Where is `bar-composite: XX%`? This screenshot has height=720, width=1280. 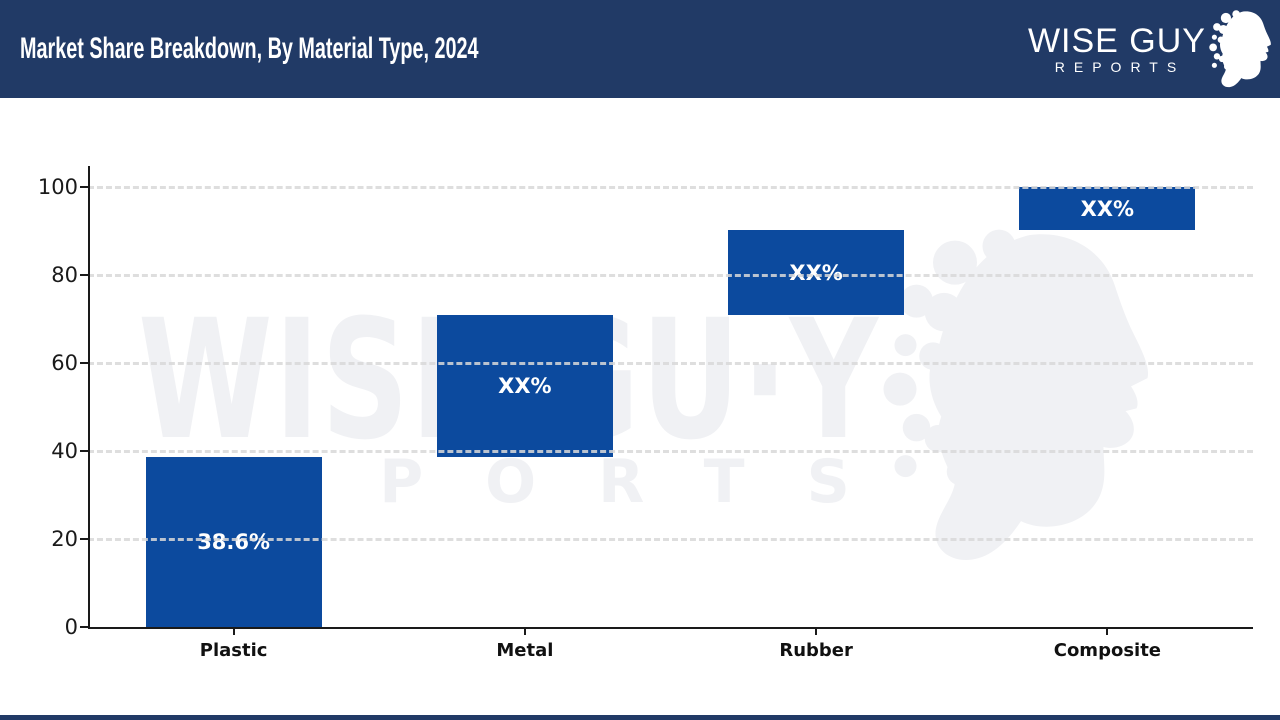 bar-composite: XX% is located at coordinates (1107, 209).